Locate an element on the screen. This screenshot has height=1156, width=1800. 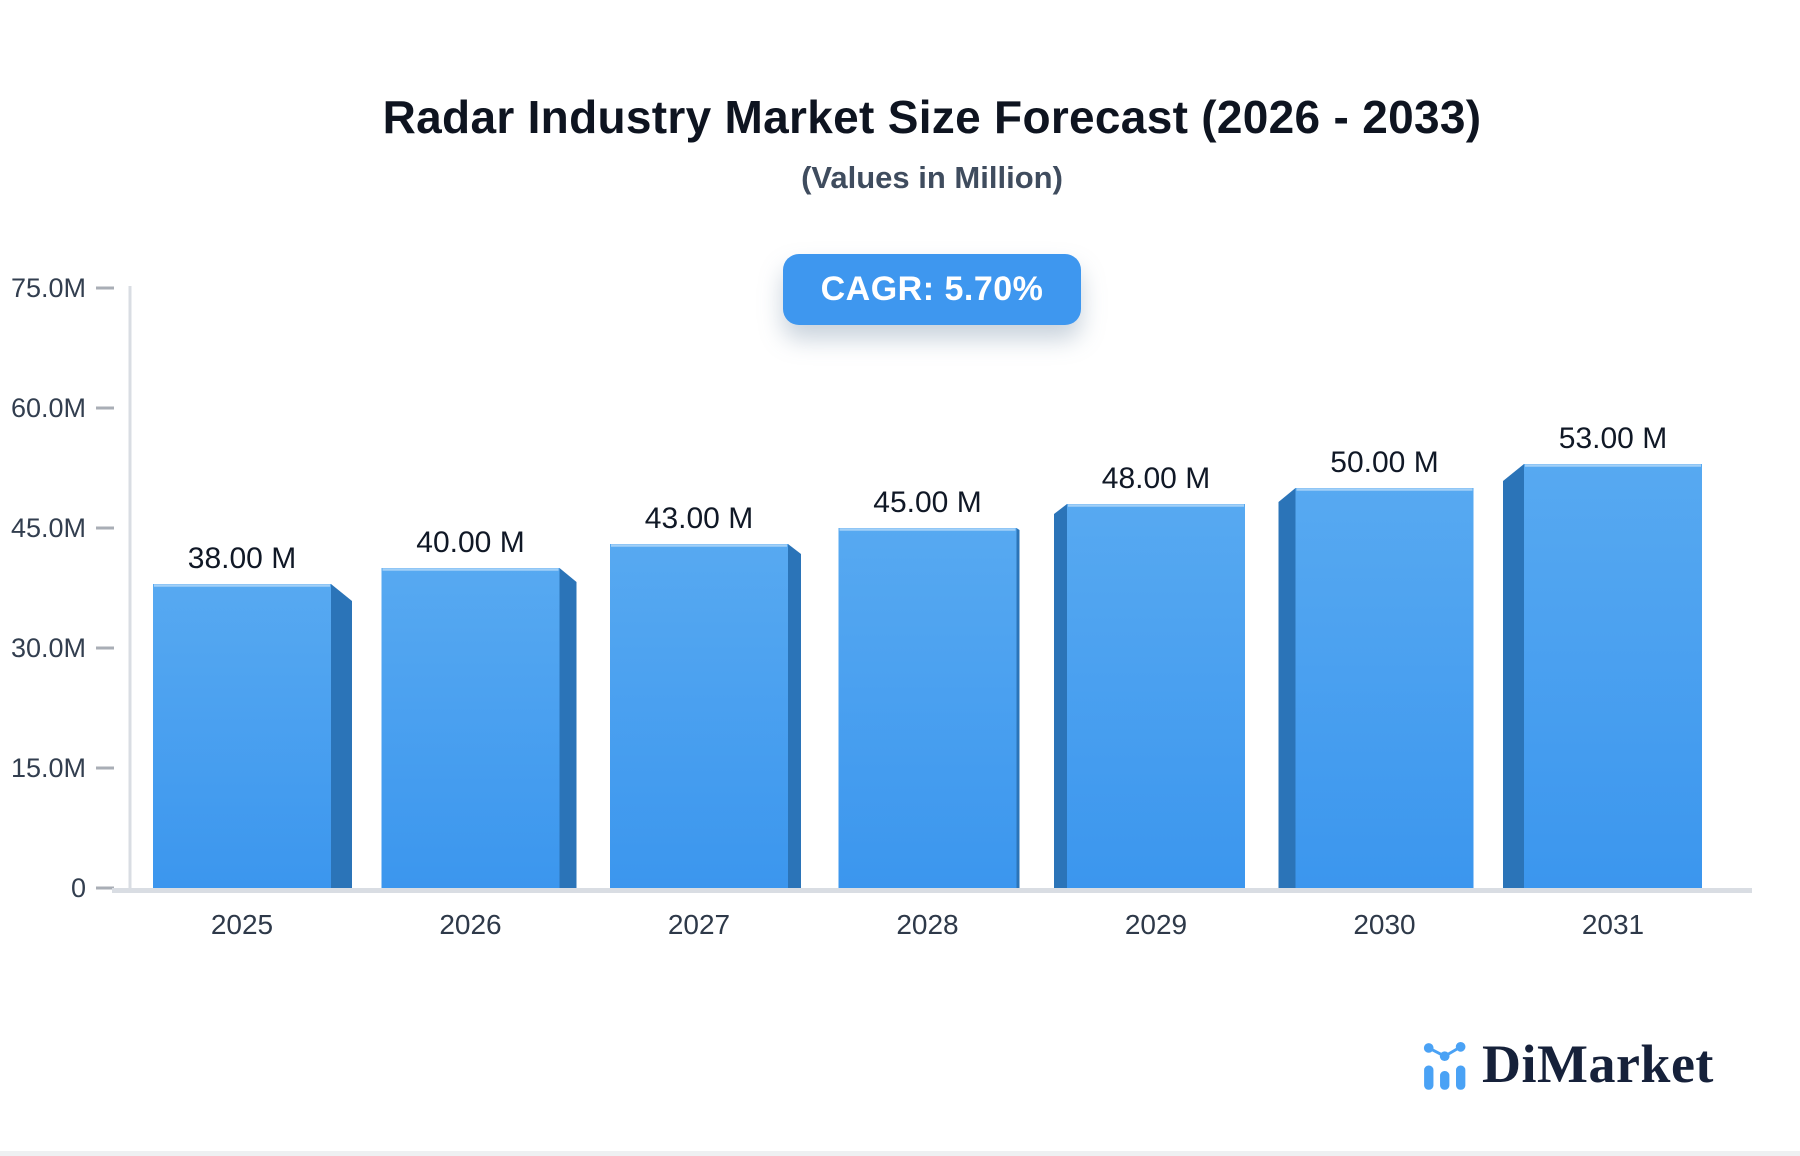
y-tick-label: 0 is located at coordinates (78, 888).